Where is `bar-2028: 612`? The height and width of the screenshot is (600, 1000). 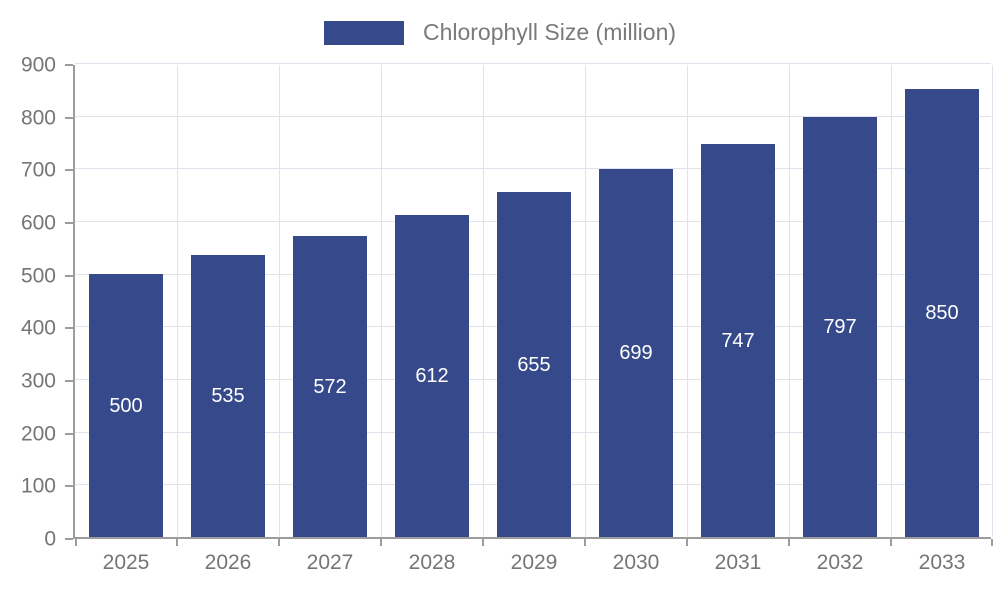 bar-2028: 612 is located at coordinates (432, 376).